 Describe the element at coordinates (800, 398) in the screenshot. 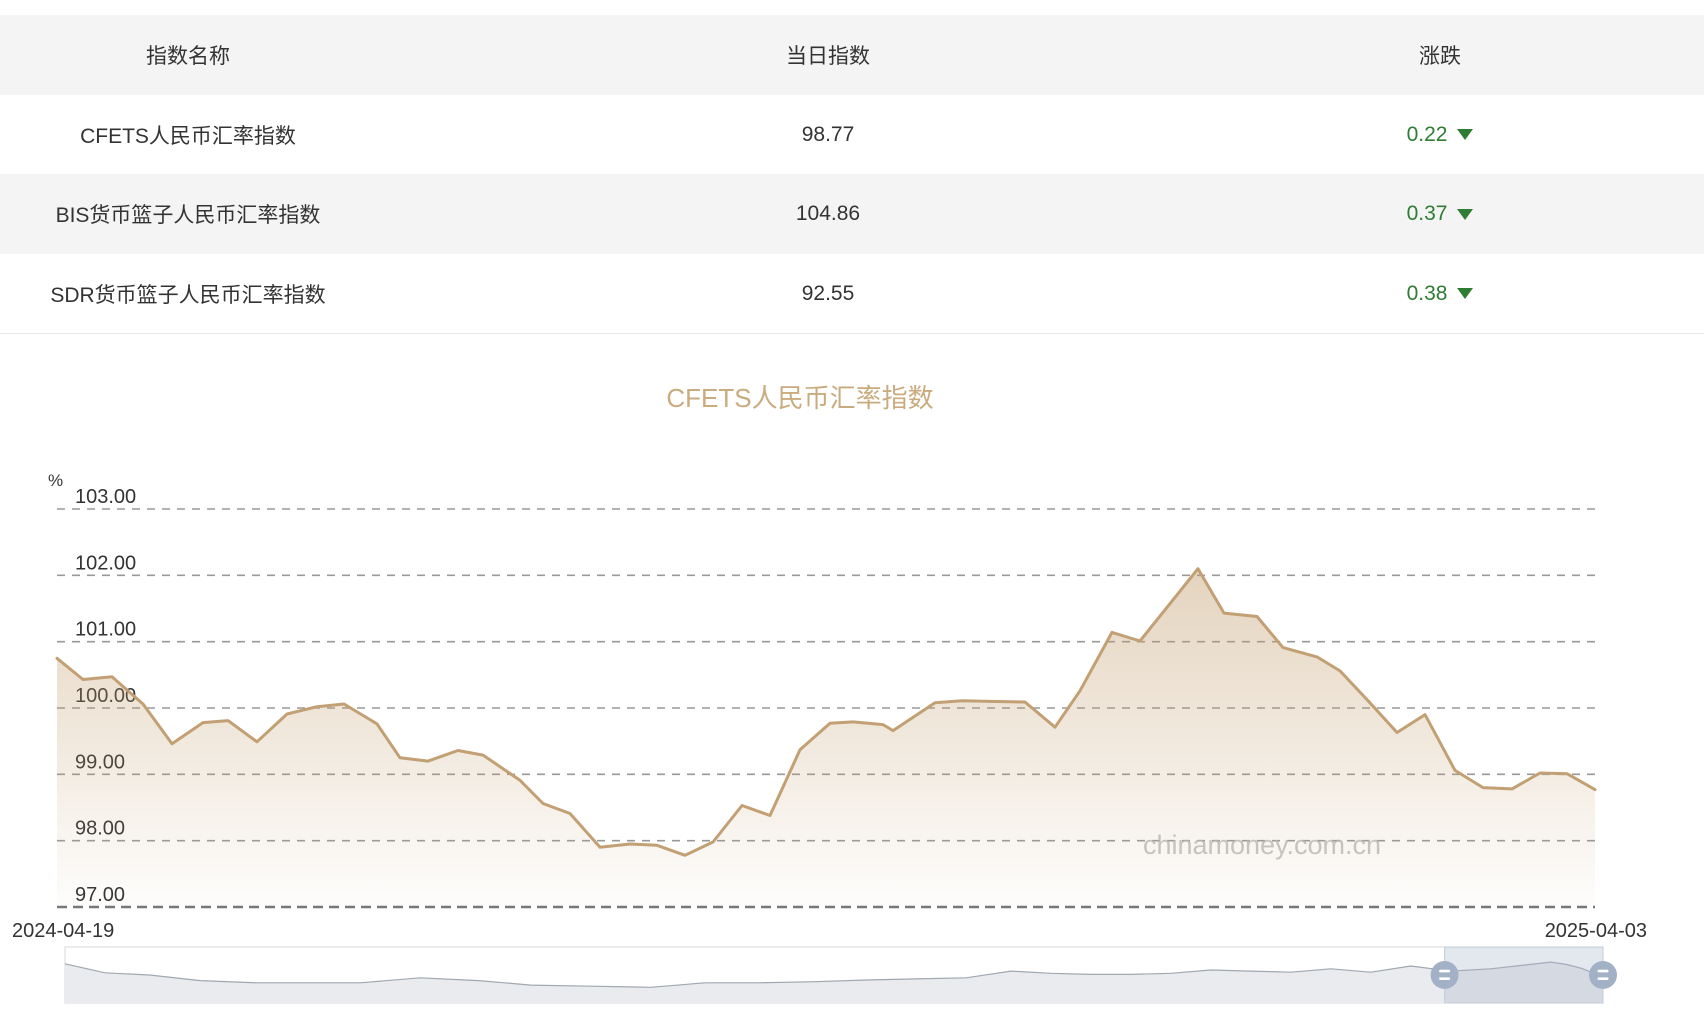

I see `chart-title: CFETS人民币汇率指数` at that location.